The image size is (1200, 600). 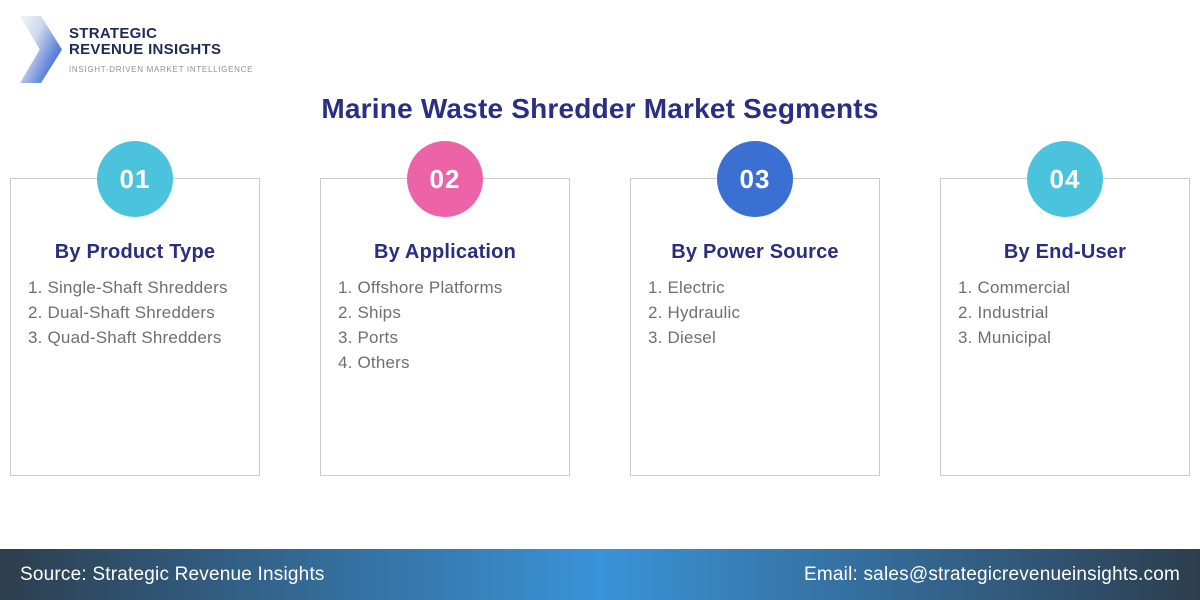 I want to click on list-item: 3. Quad-Shaft Shredders, so click(x=125, y=337).